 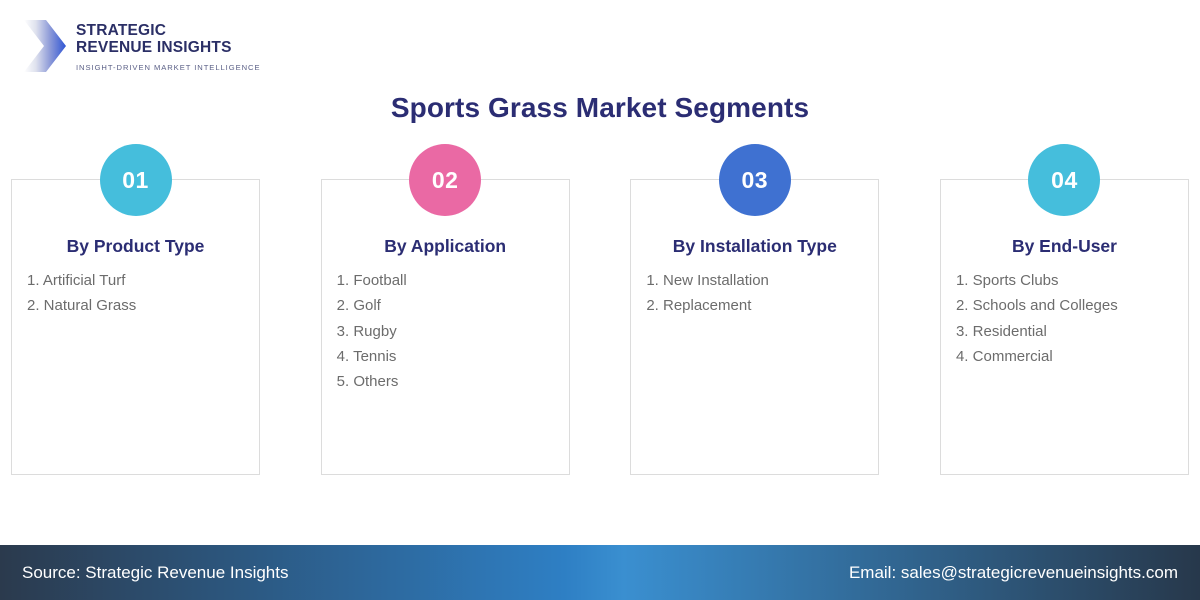 What do you see at coordinates (699, 306) in the screenshot?
I see `list-item: 2. Replacement` at bounding box center [699, 306].